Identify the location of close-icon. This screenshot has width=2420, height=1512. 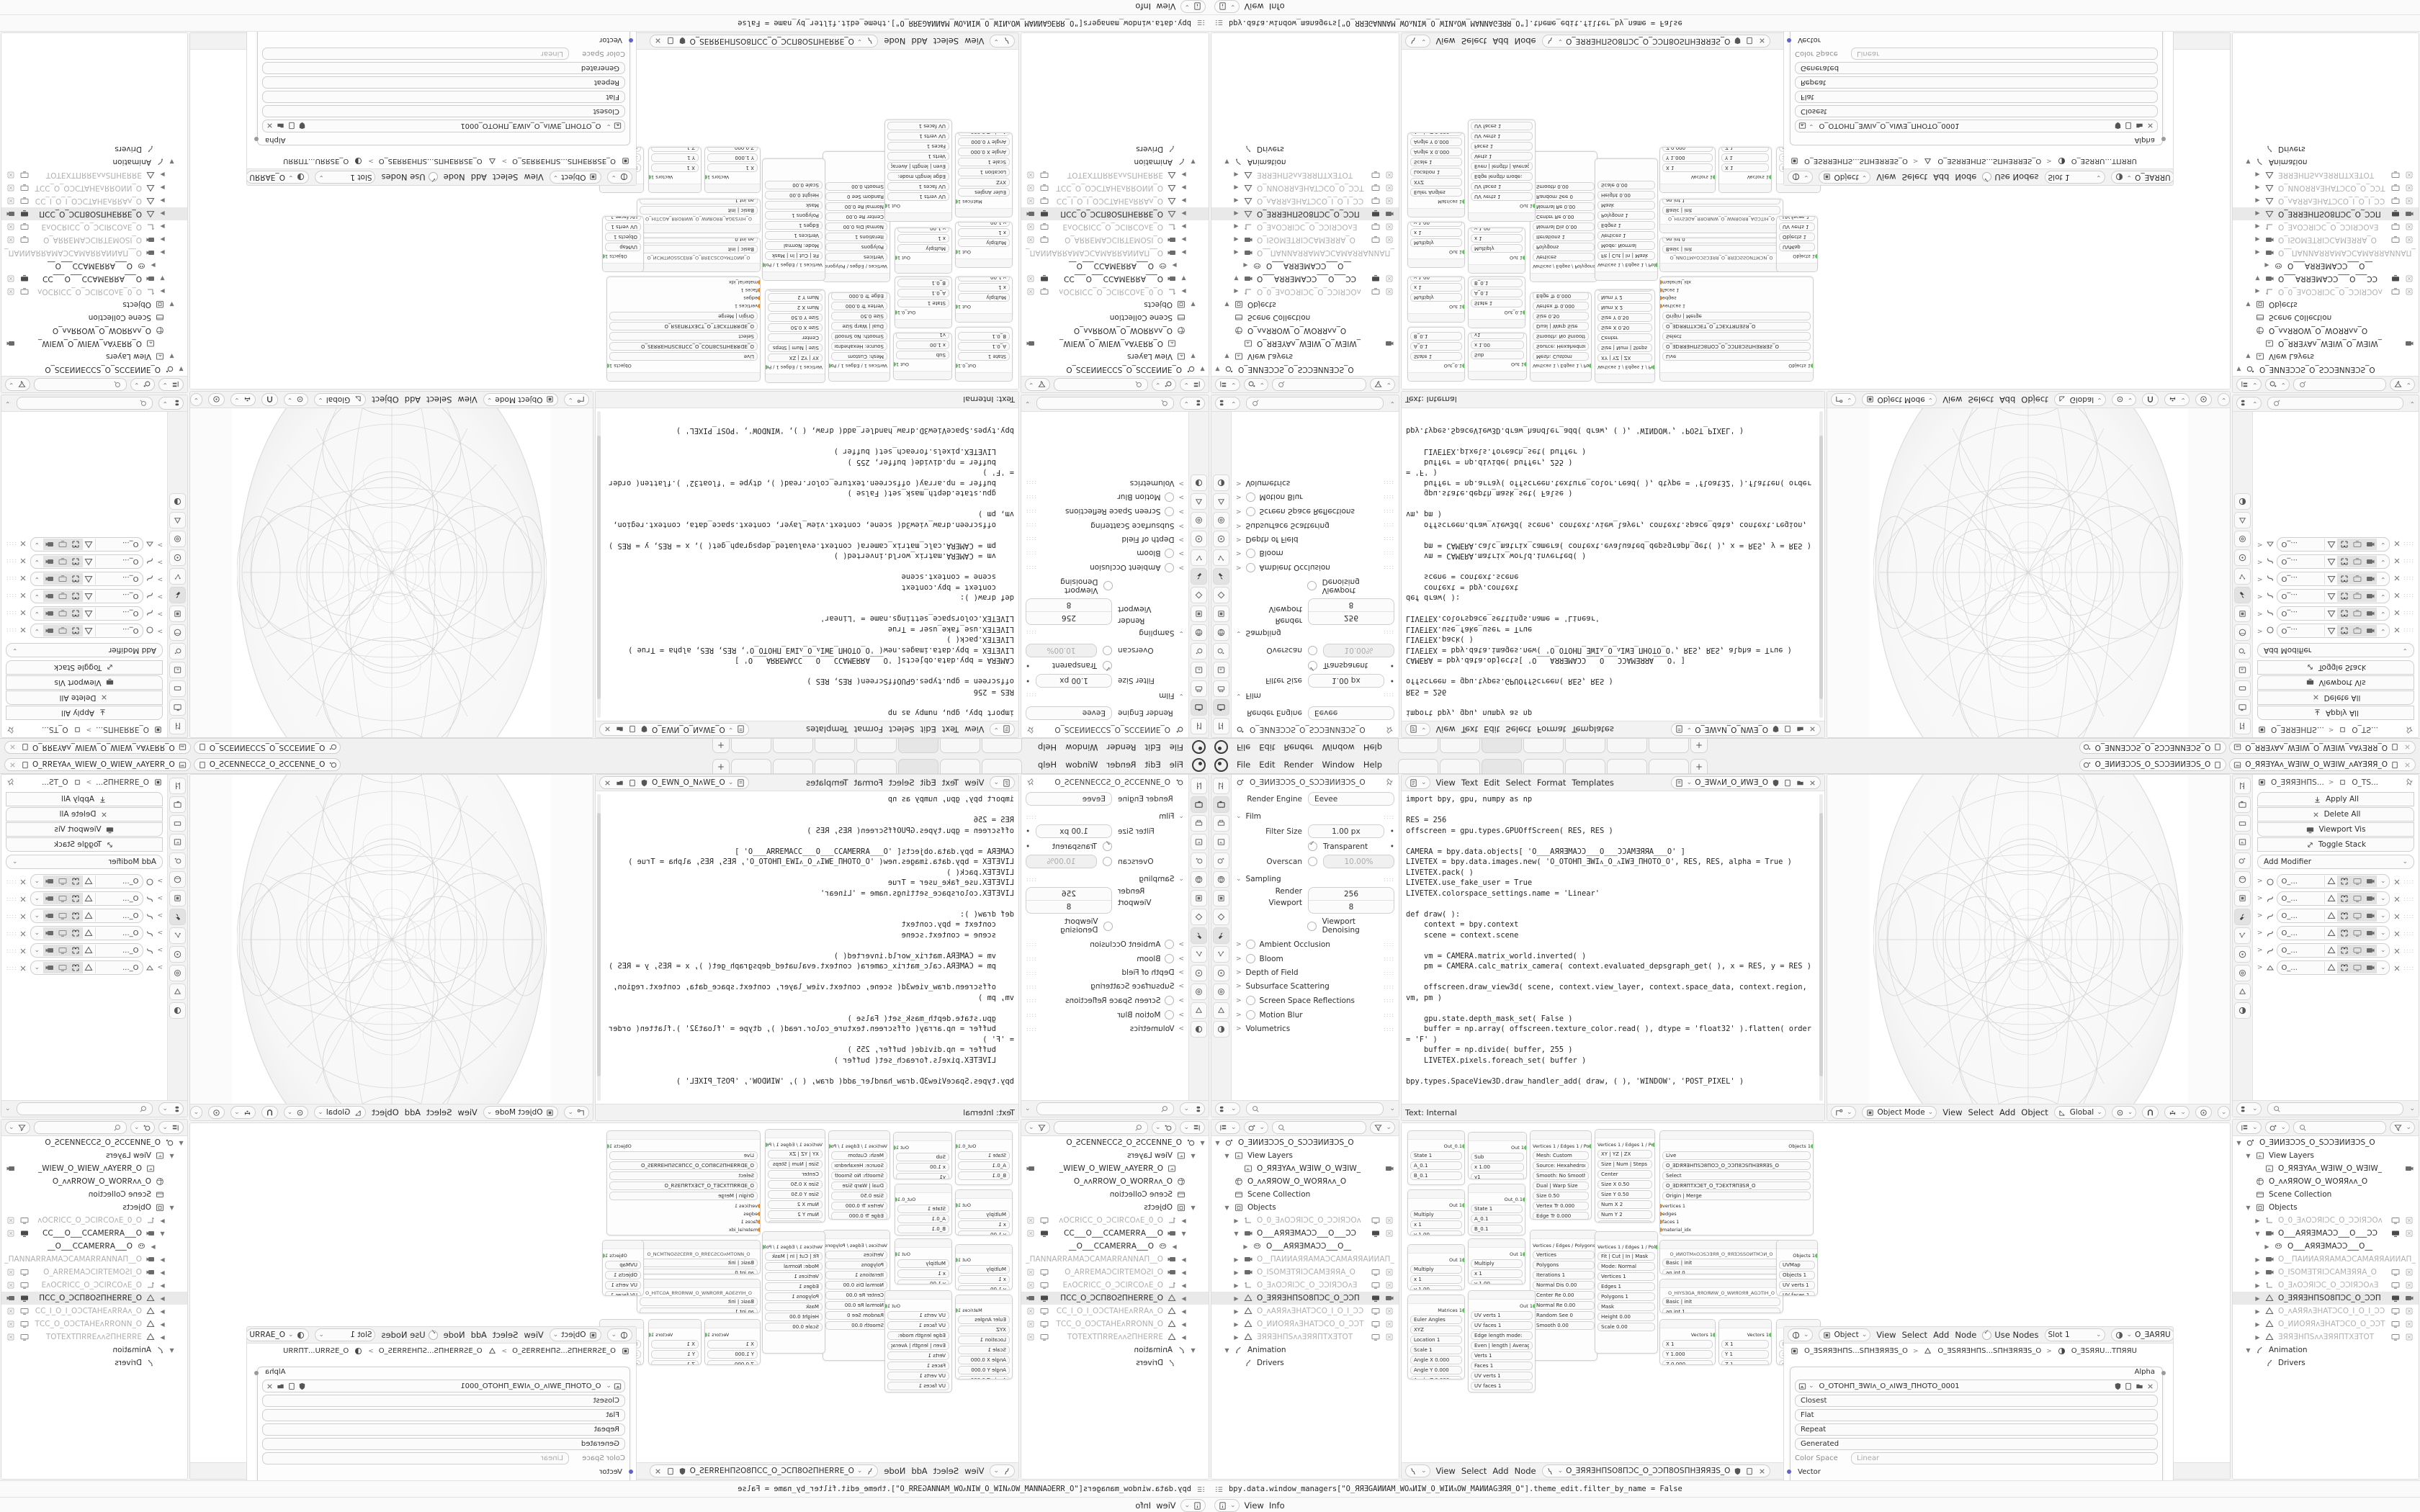
(2150, 1386).